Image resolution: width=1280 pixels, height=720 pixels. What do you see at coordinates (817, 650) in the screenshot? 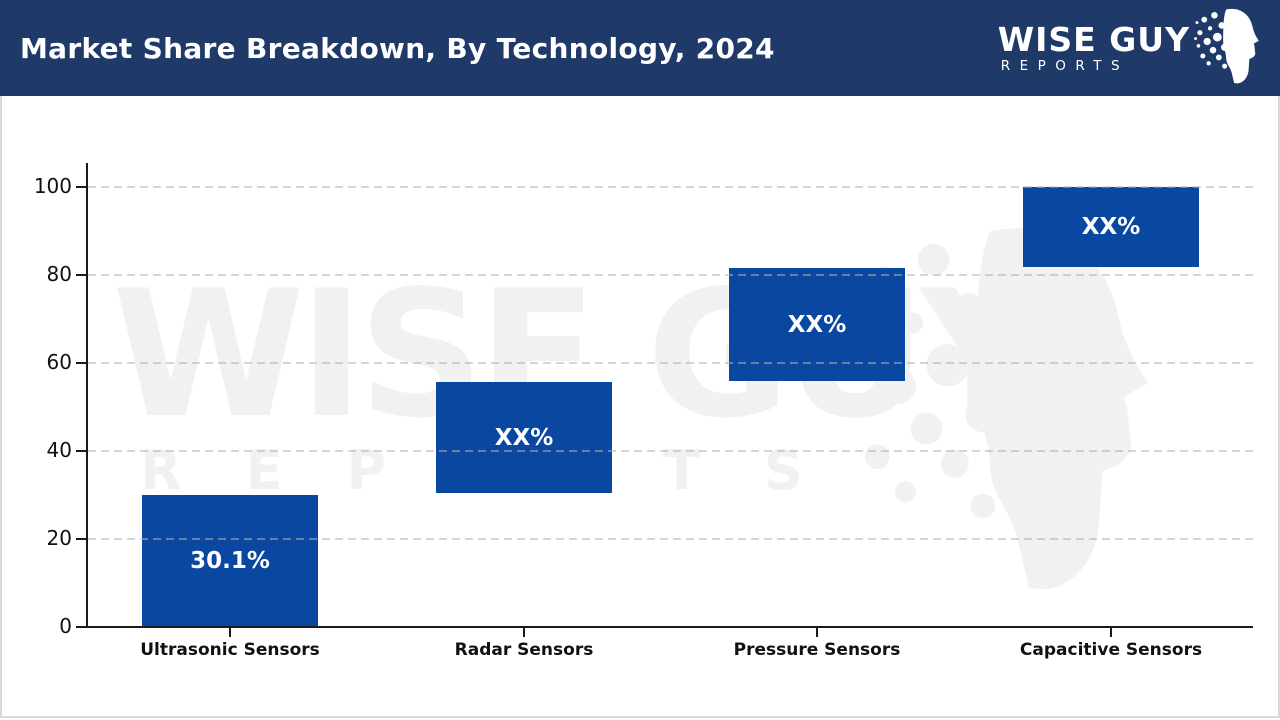
I see `x-category-label: Pressure Sensors` at bounding box center [817, 650].